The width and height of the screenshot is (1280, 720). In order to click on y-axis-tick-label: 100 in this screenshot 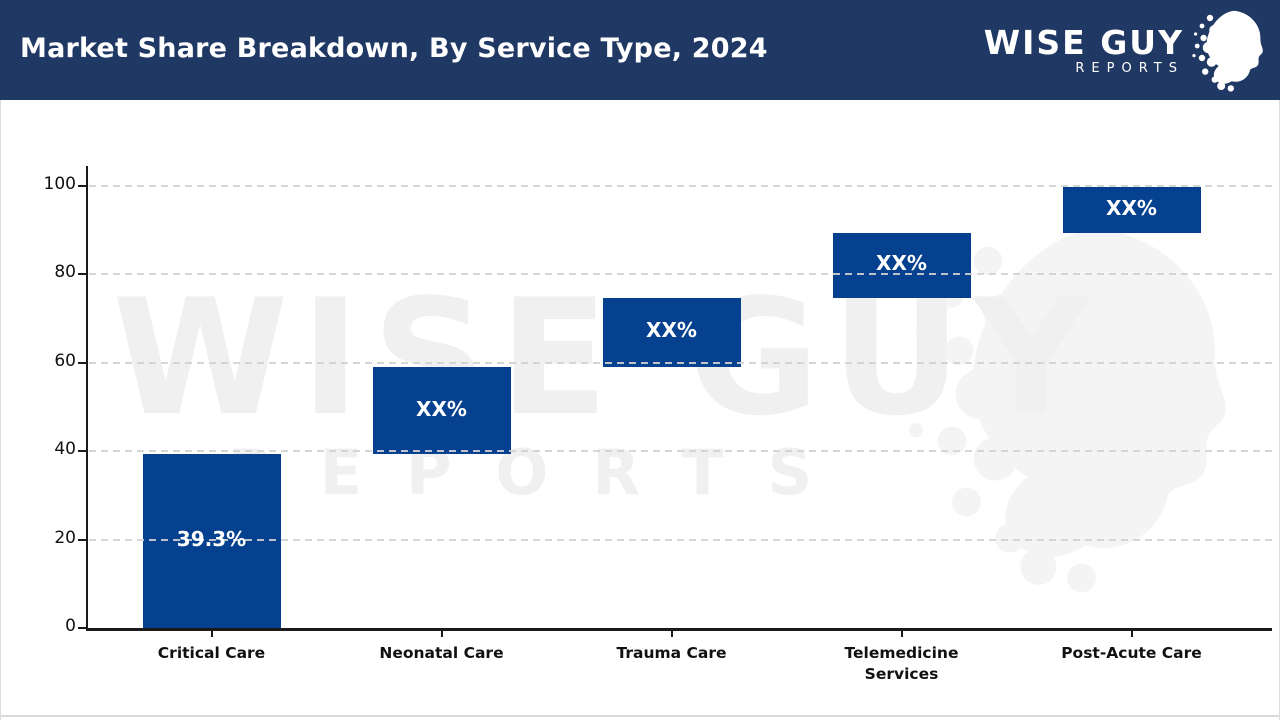, I will do `click(59, 183)`.